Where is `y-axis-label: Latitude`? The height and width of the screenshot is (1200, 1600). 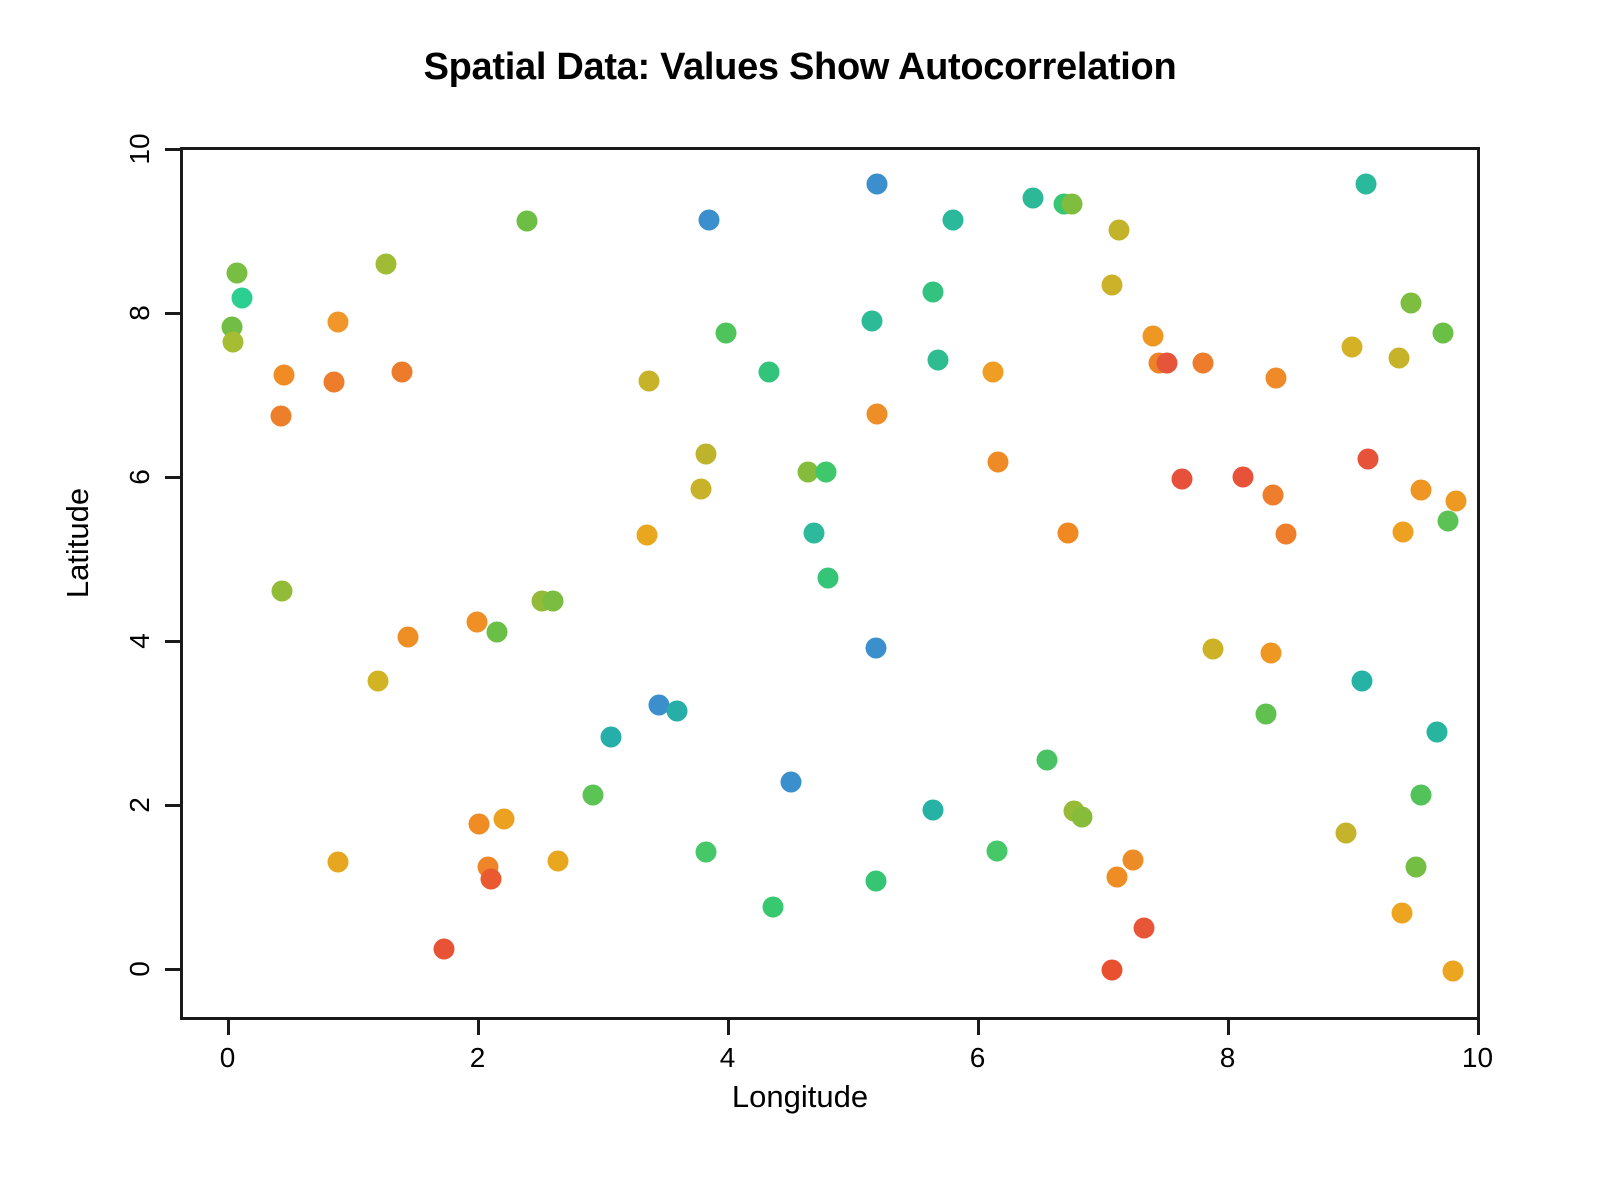
y-axis-label: Latitude is located at coordinates (77, 543).